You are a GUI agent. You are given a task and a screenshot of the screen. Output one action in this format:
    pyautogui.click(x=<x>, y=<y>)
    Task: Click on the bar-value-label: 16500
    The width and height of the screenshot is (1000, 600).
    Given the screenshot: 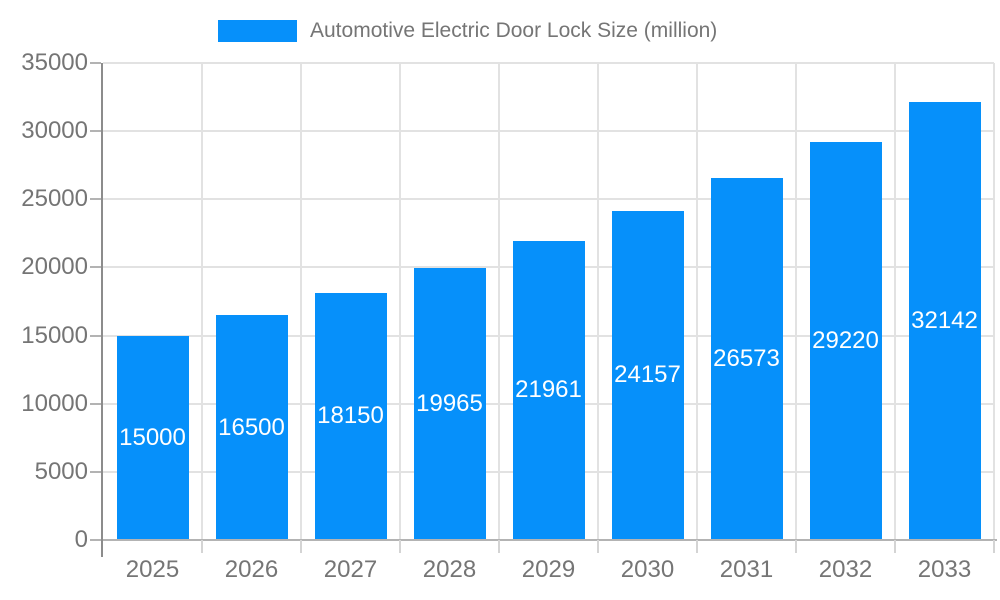 What is the action you would take?
    pyautogui.click(x=251, y=427)
    